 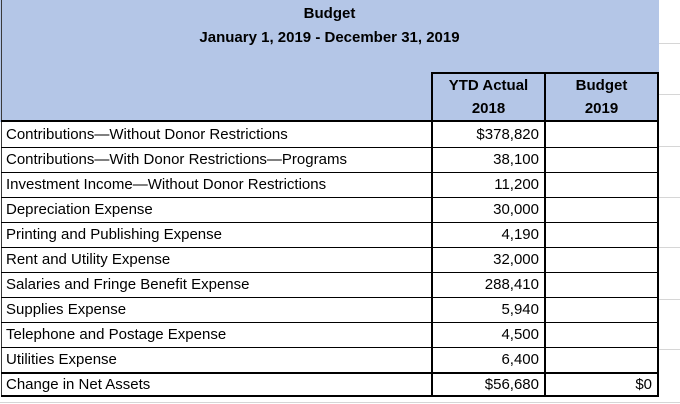 I want to click on ytd-actual-cell: 38,100, so click(x=516, y=159).